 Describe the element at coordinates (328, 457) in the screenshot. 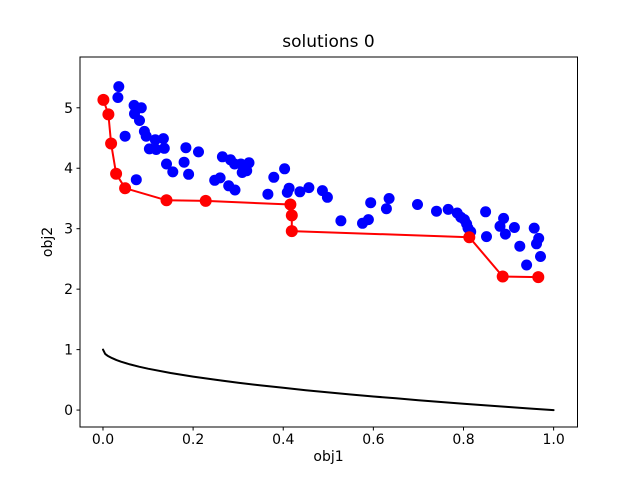

I see `x-axis-label: obj1` at that location.